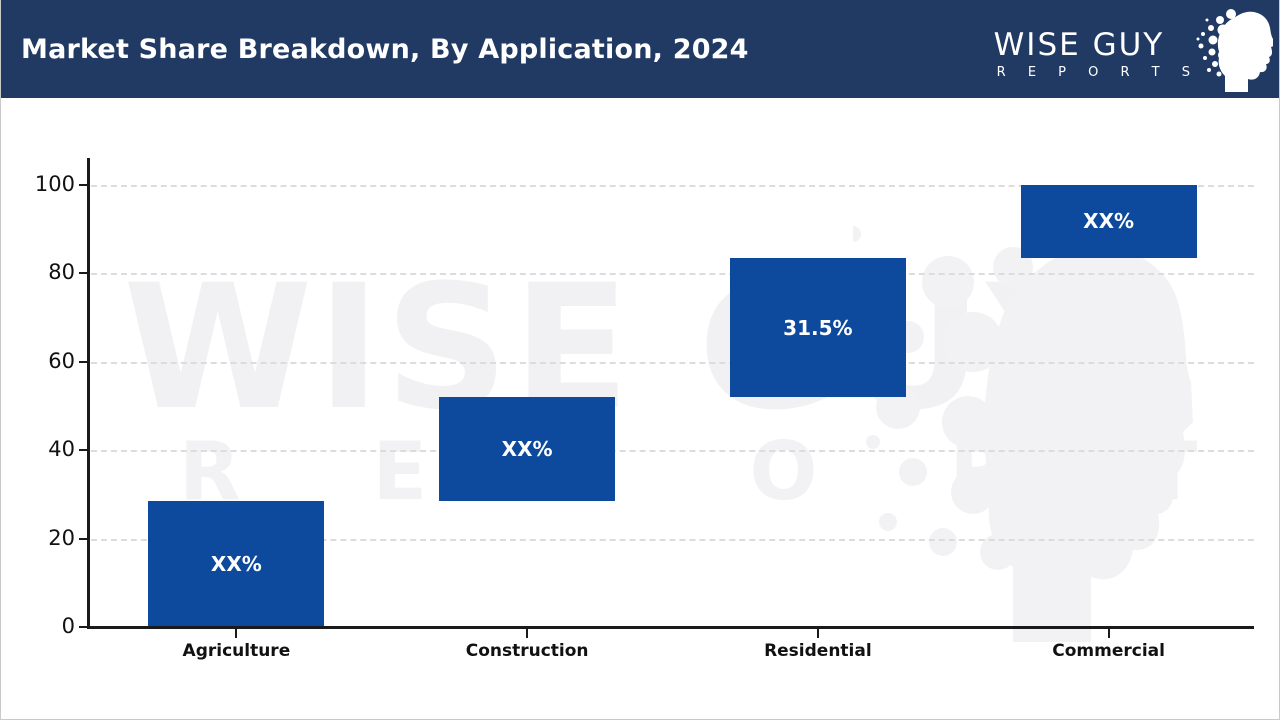  I want to click on brand-text: WISE GUY R E P O R T S, so click(1096, 54).